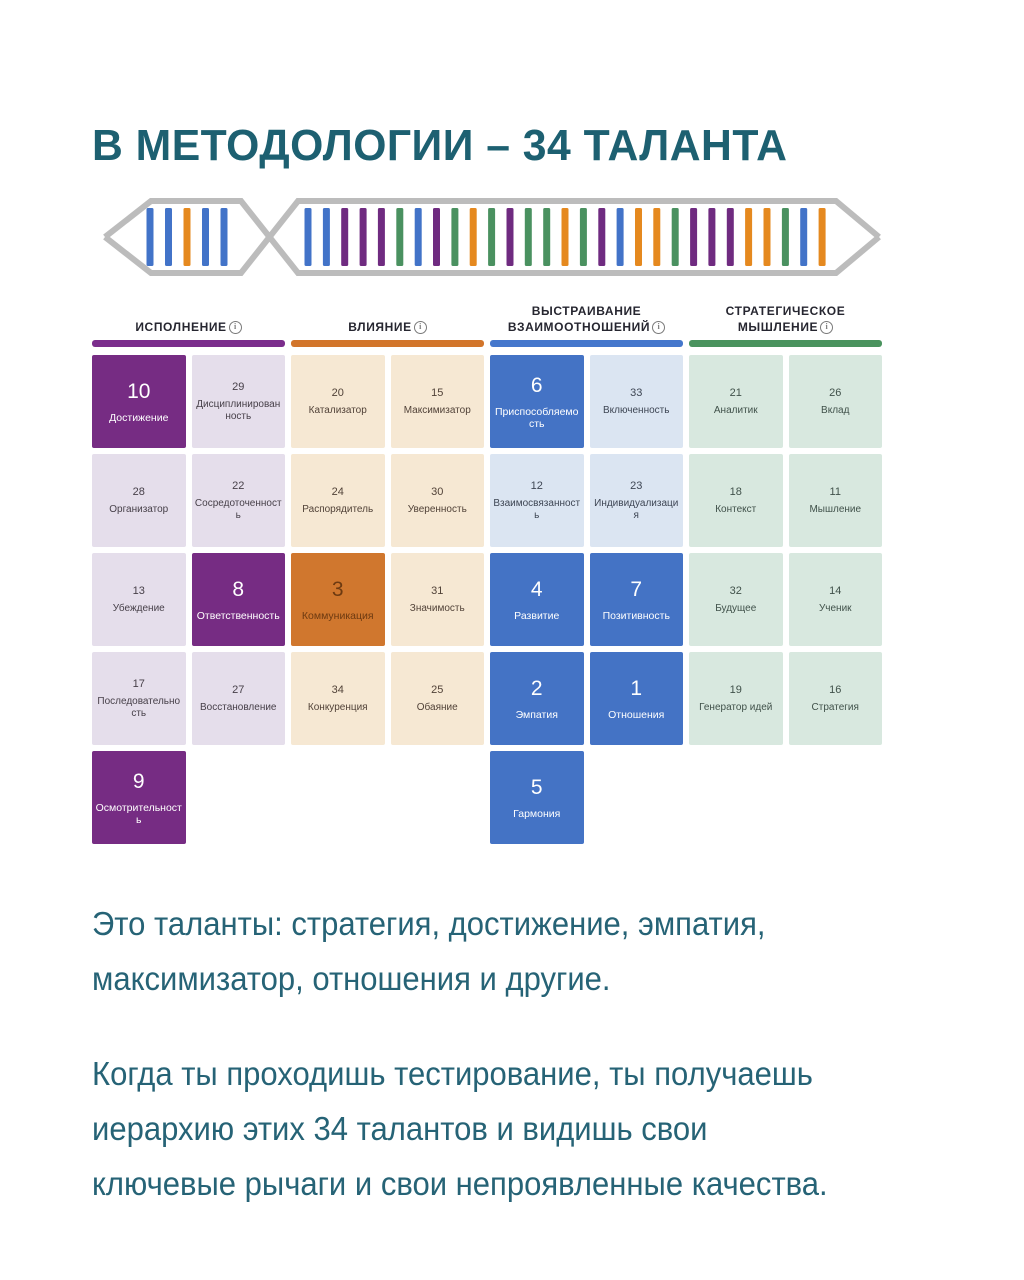 This screenshot has width=1024, height=1280. Describe the element at coordinates (835, 393) in the screenshot. I see `tile-number: 26` at that location.